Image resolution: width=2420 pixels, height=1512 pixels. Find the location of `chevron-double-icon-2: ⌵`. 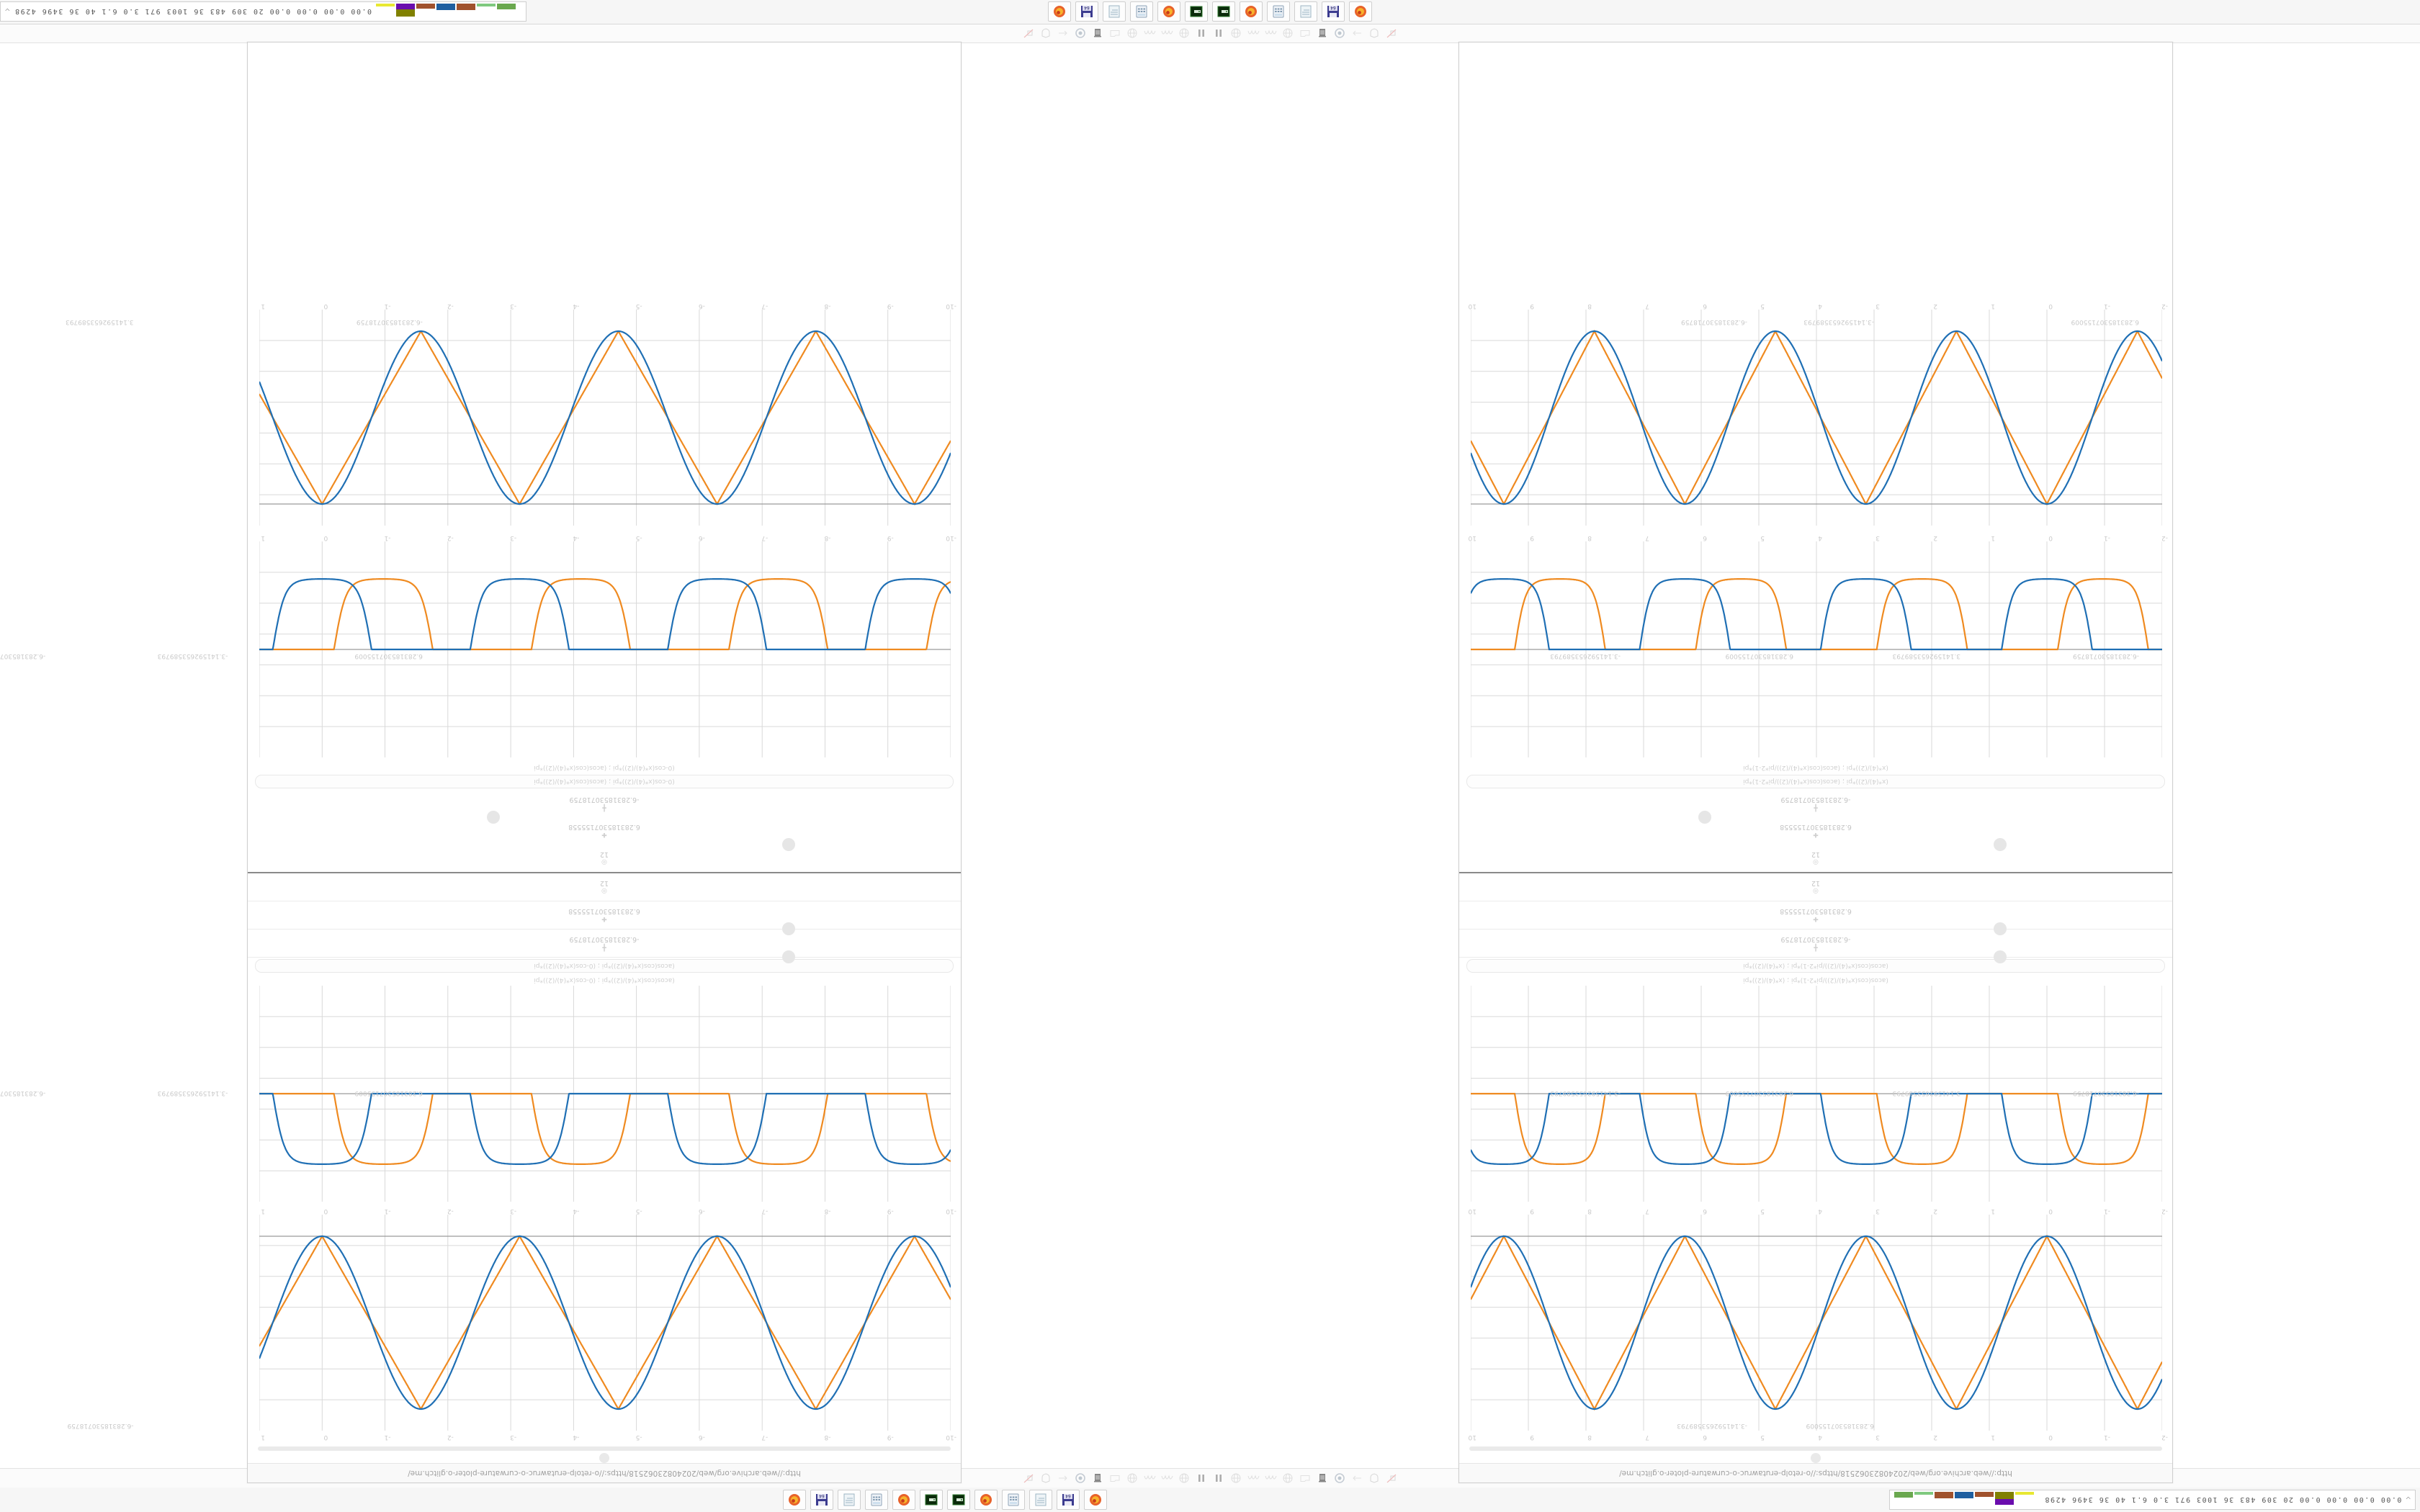

chevron-double-icon-2: ⌵ is located at coordinates (7, 11).